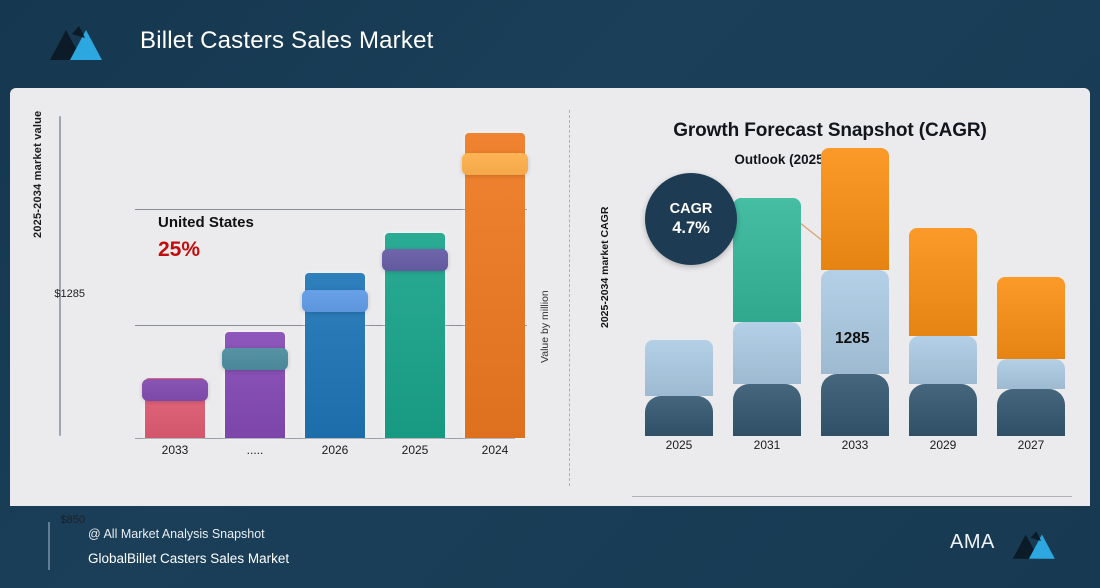  What do you see at coordinates (767, 445) in the screenshot?
I see `right-x-label: 2031` at bounding box center [767, 445].